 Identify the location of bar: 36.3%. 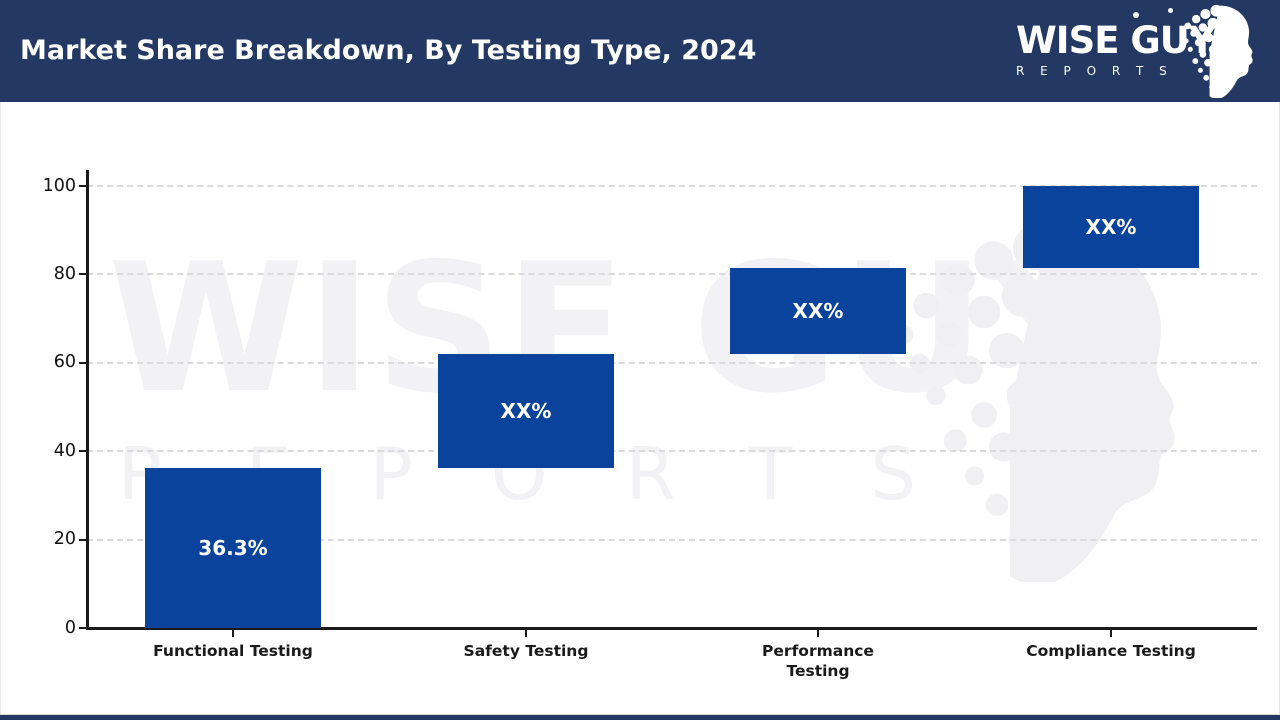
(233, 548).